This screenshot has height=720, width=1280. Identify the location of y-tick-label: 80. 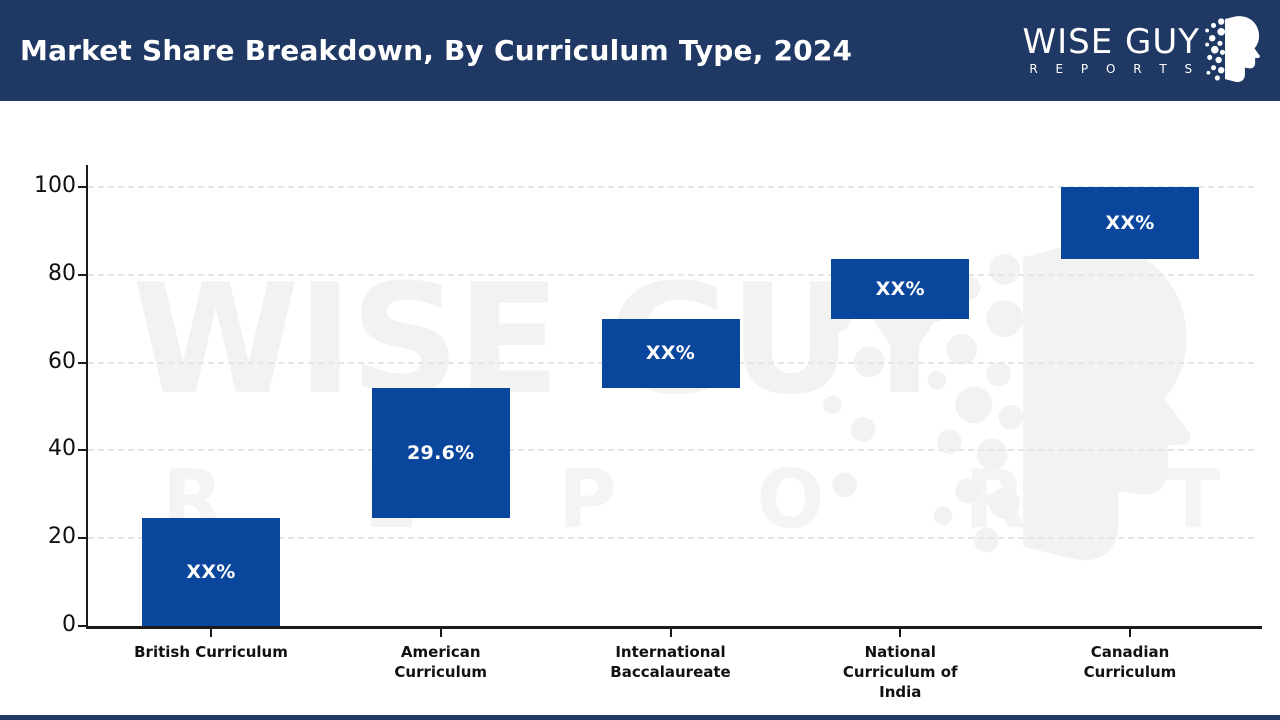
(62, 273).